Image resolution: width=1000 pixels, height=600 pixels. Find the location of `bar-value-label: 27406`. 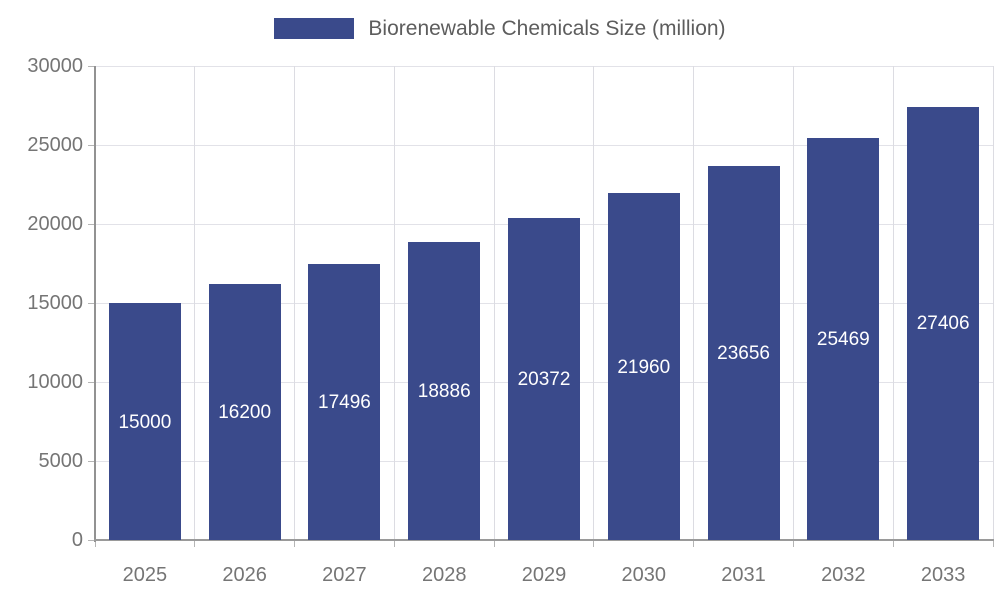

bar-value-label: 27406 is located at coordinates (943, 324).